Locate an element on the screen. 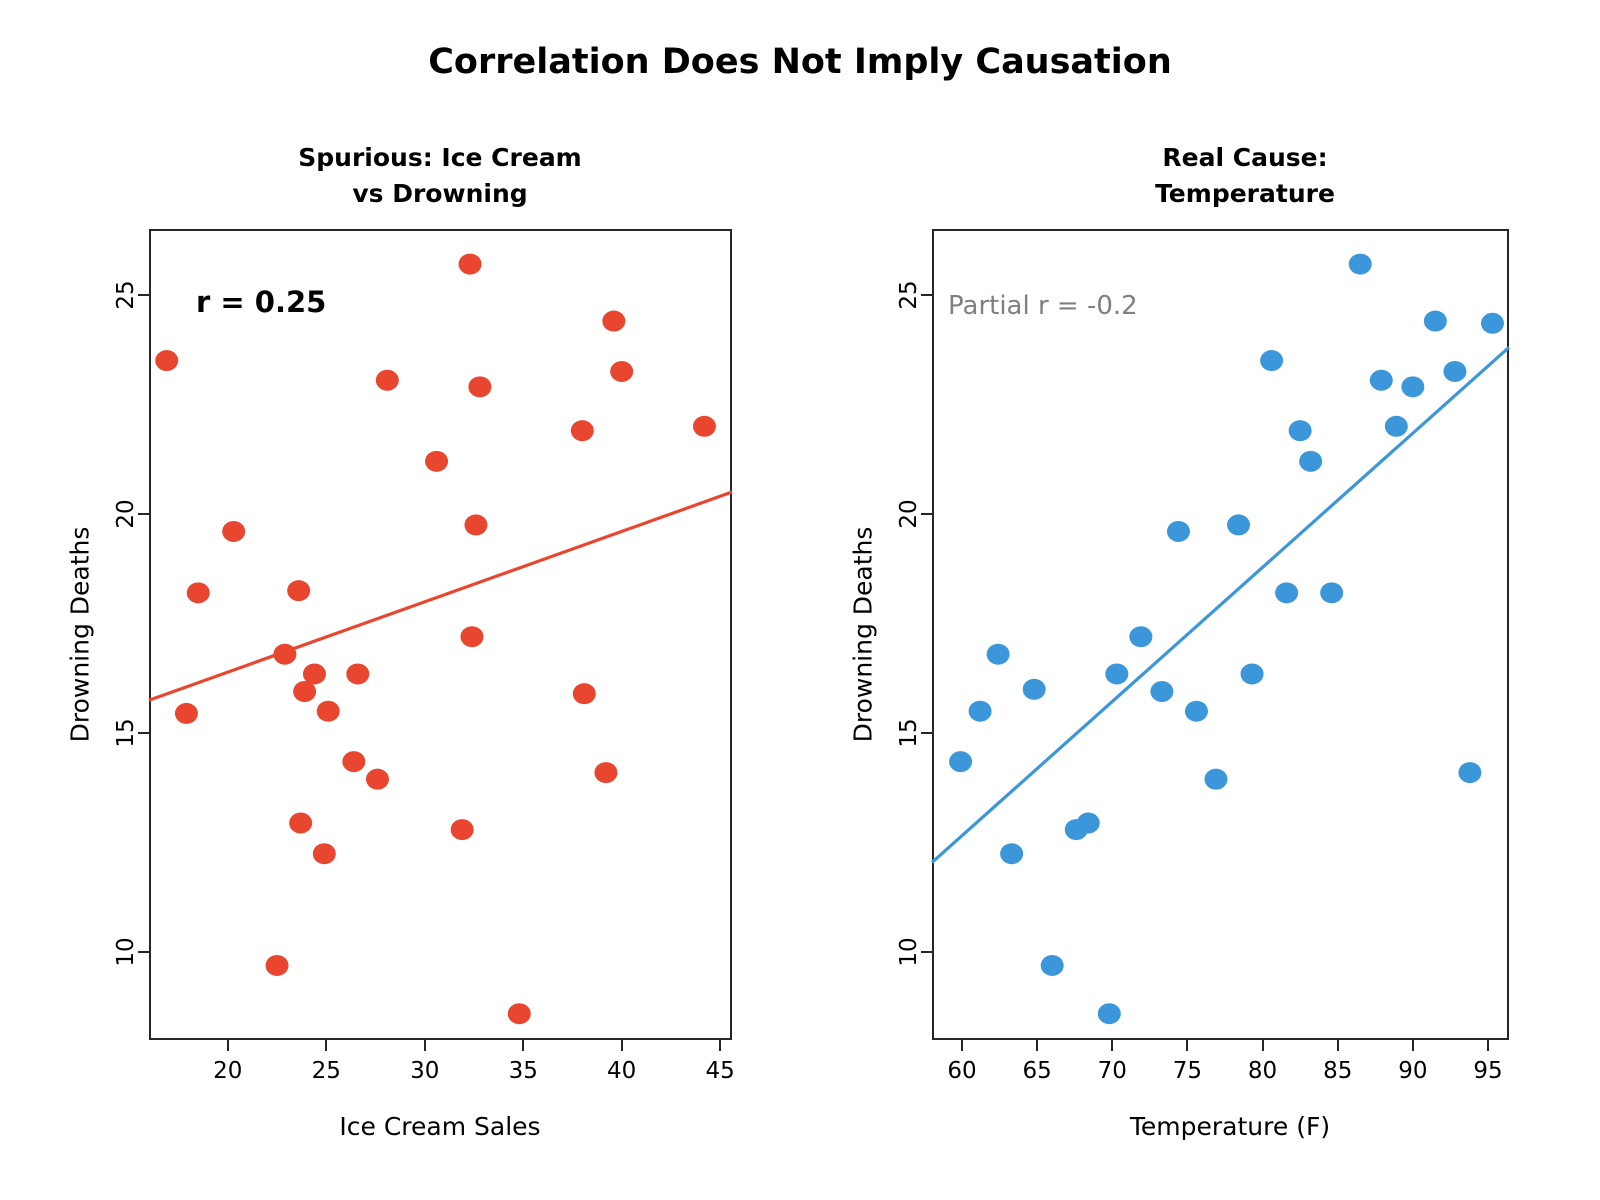 The height and width of the screenshot is (1200, 1600). x-tick-label: 60 is located at coordinates (962, 1071).